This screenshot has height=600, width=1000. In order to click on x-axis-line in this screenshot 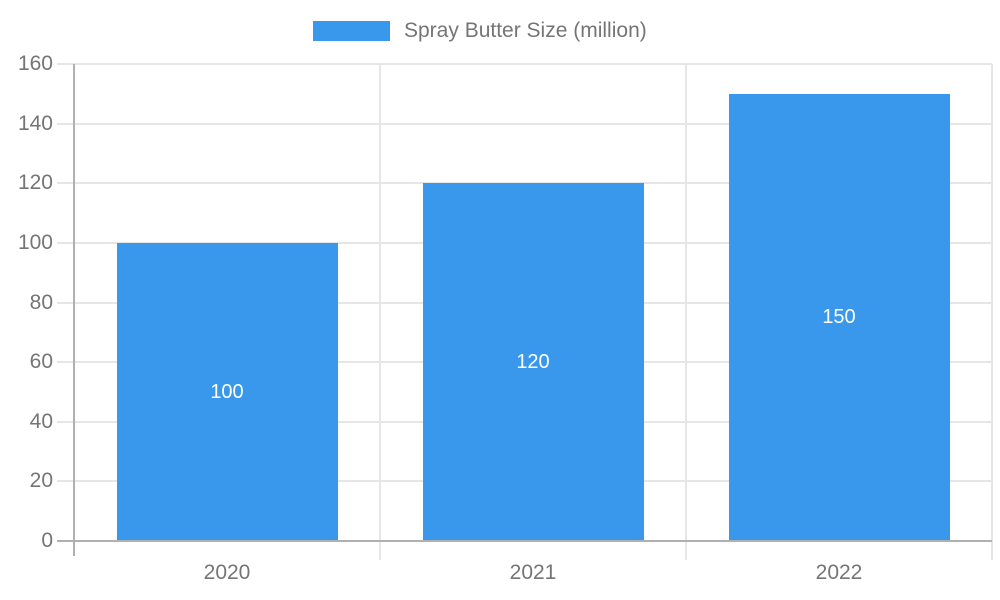, I will do `click(524, 541)`.